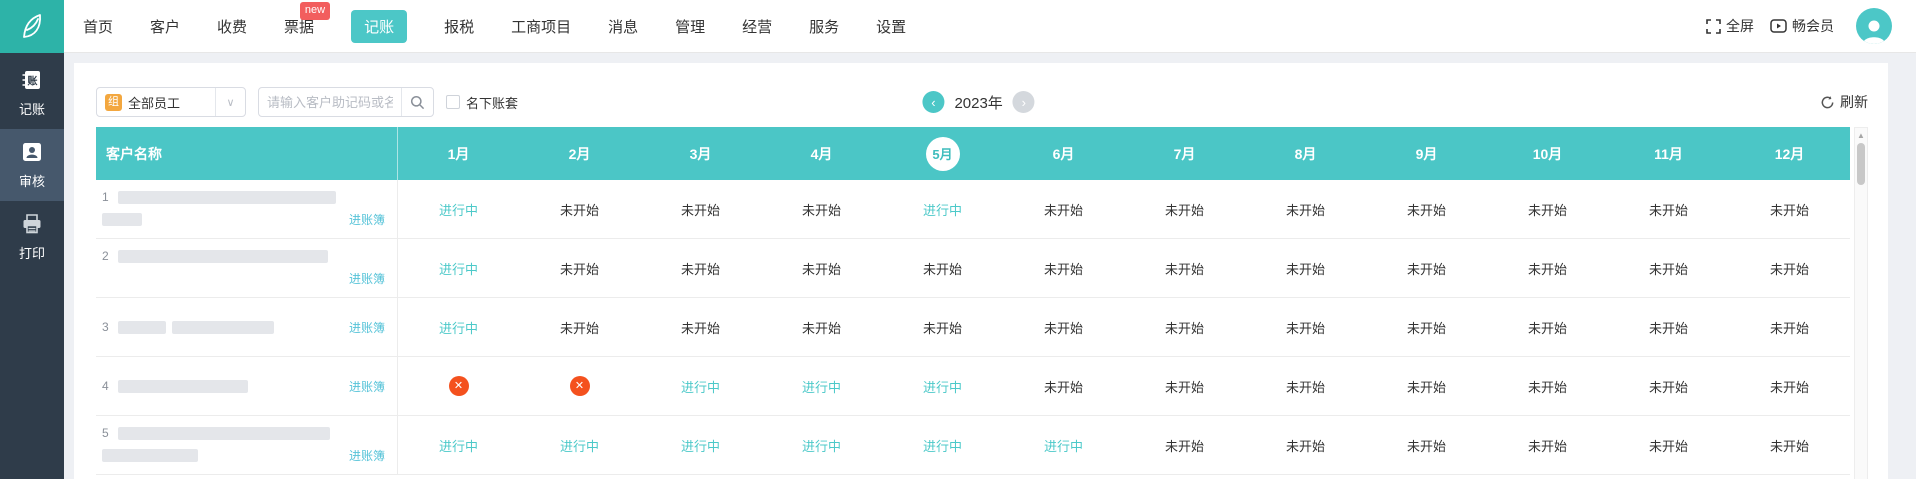  What do you see at coordinates (459, 27) in the screenshot?
I see `nav-item-tax: 报税` at bounding box center [459, 27].